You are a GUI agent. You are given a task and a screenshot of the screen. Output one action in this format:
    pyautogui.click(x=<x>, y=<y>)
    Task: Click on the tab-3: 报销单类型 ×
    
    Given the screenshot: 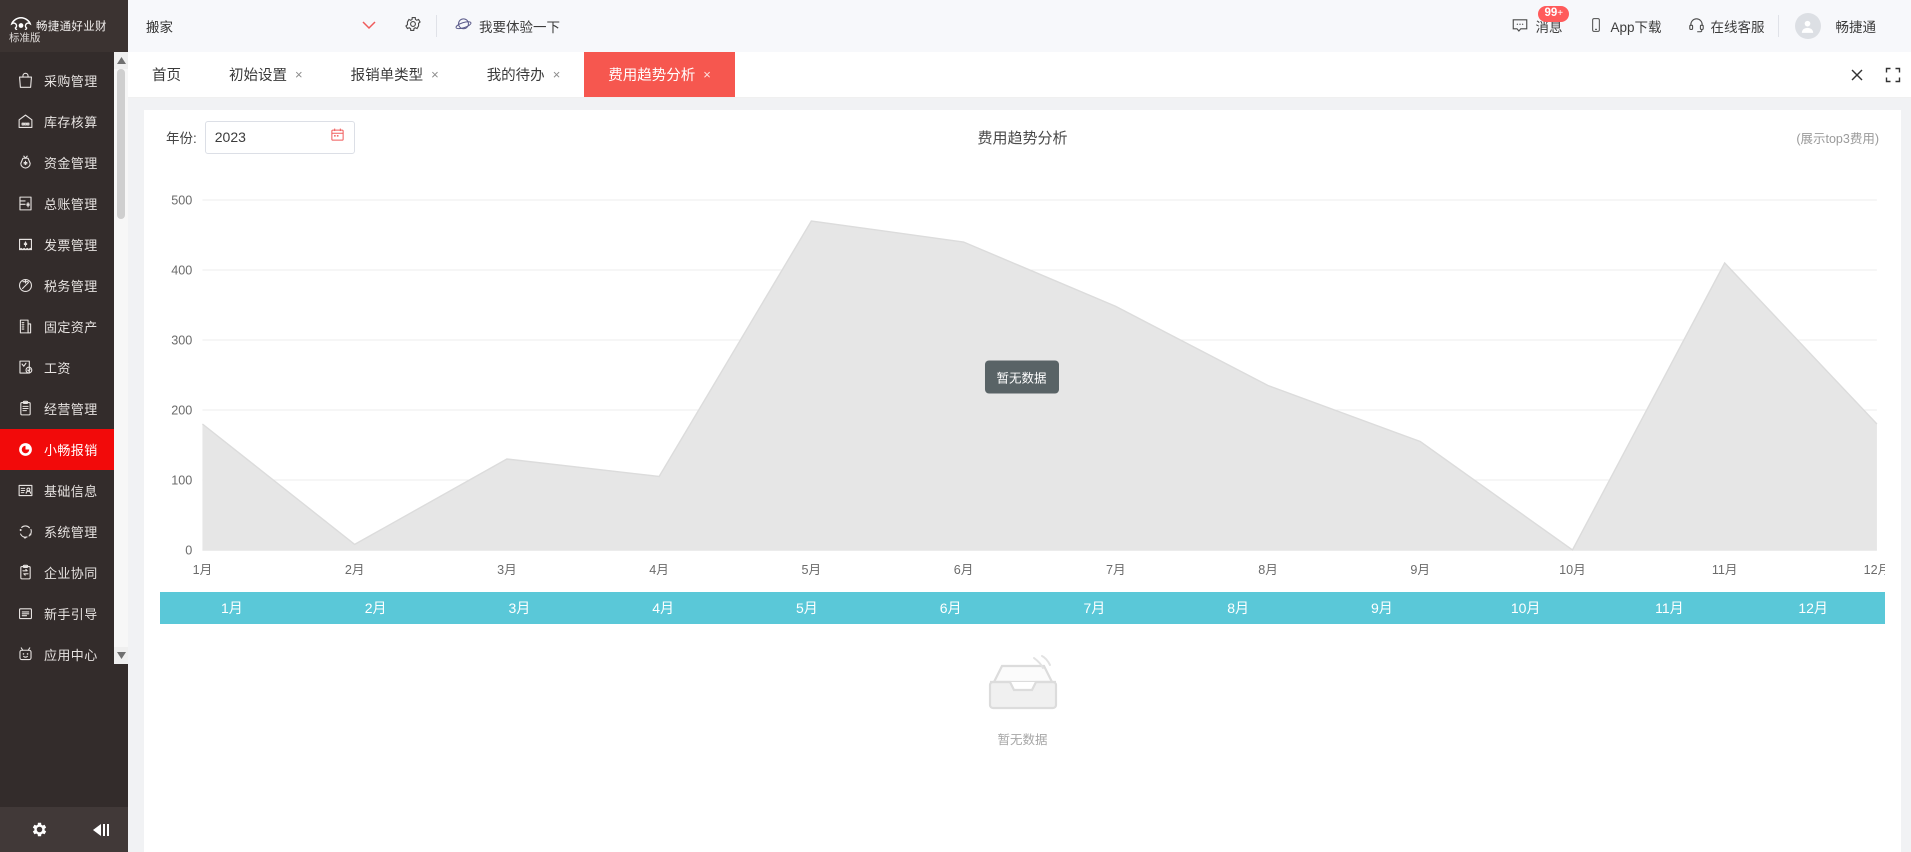 What is the action you would take?
    pyautogui.click(x=395, y=74)
    